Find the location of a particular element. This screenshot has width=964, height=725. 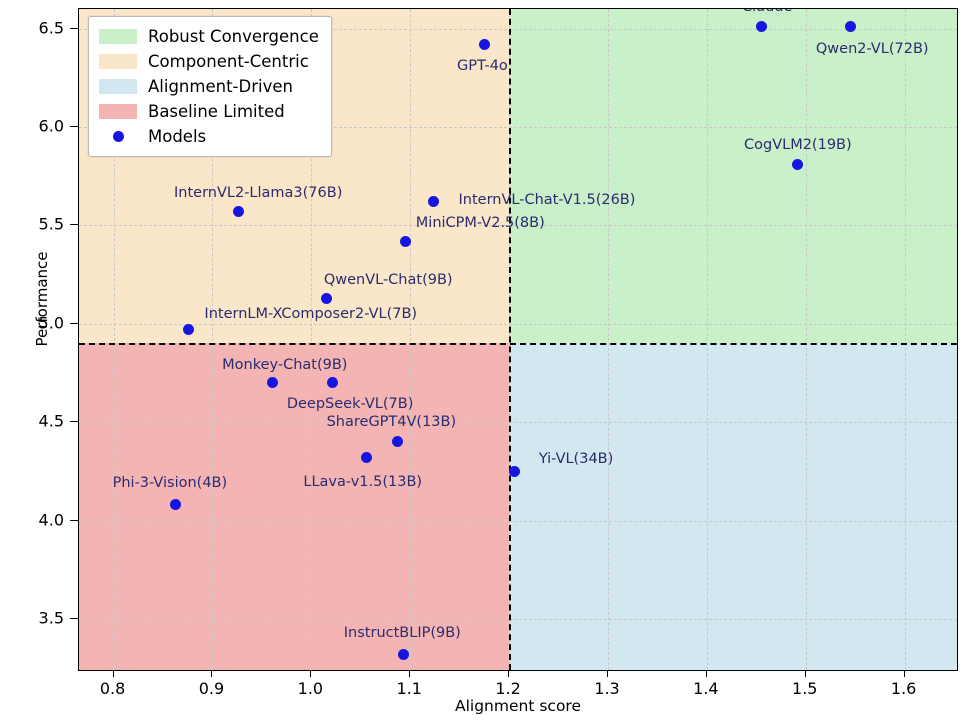

legend-item: Robust Convergence is located at coordinates (209, 36).